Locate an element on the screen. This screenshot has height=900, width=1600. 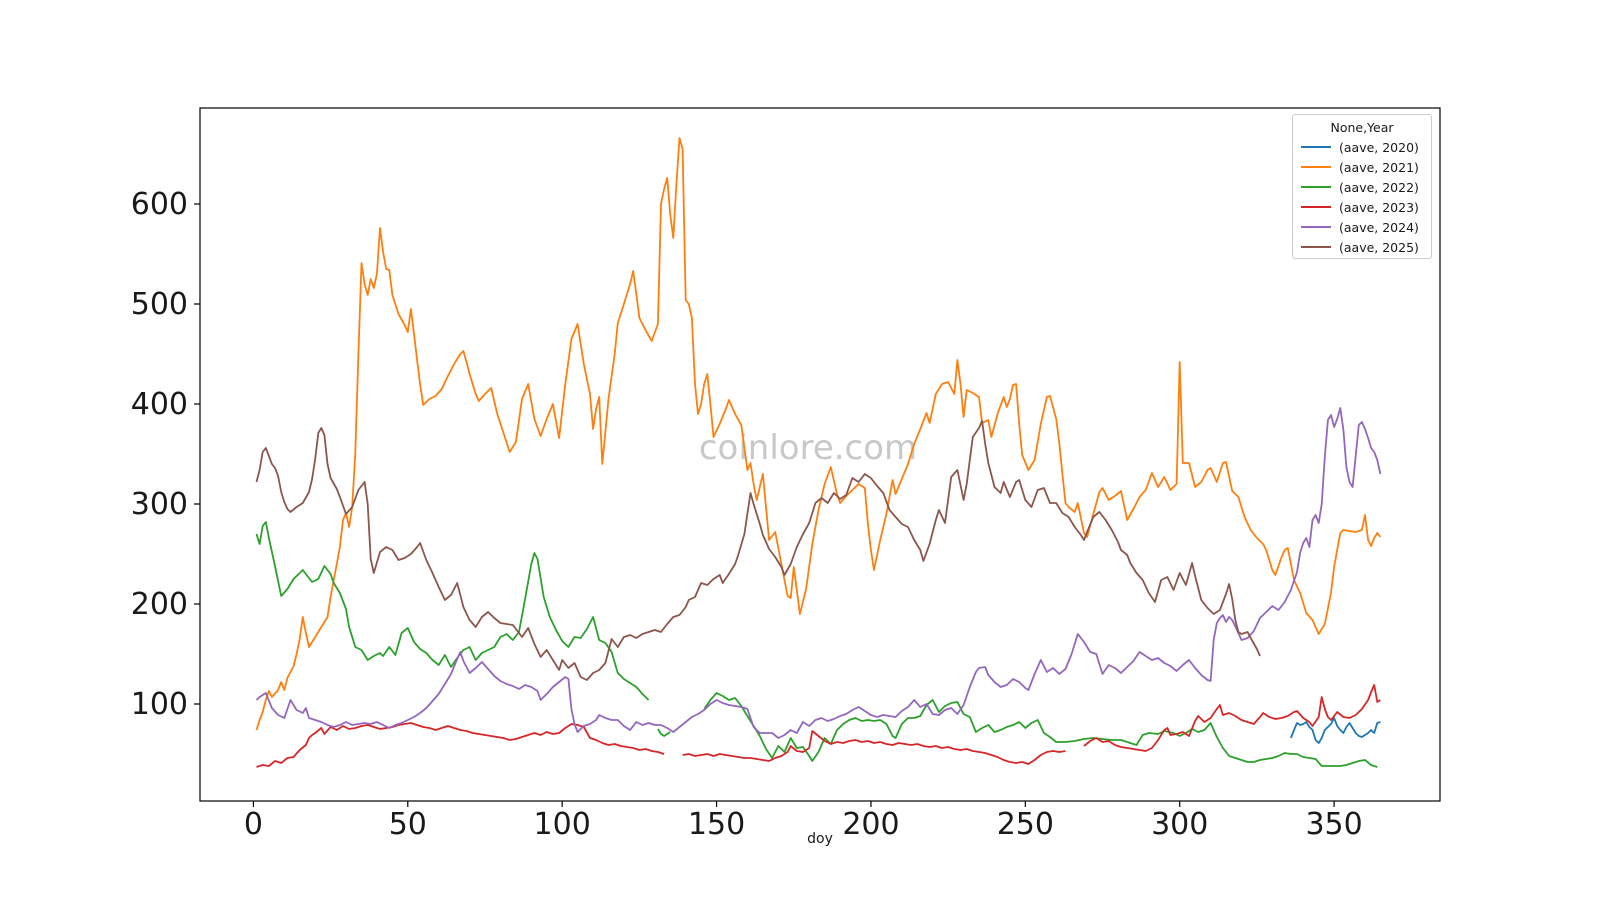
legend-title: None,Year is located at coordinates (1362, 127).